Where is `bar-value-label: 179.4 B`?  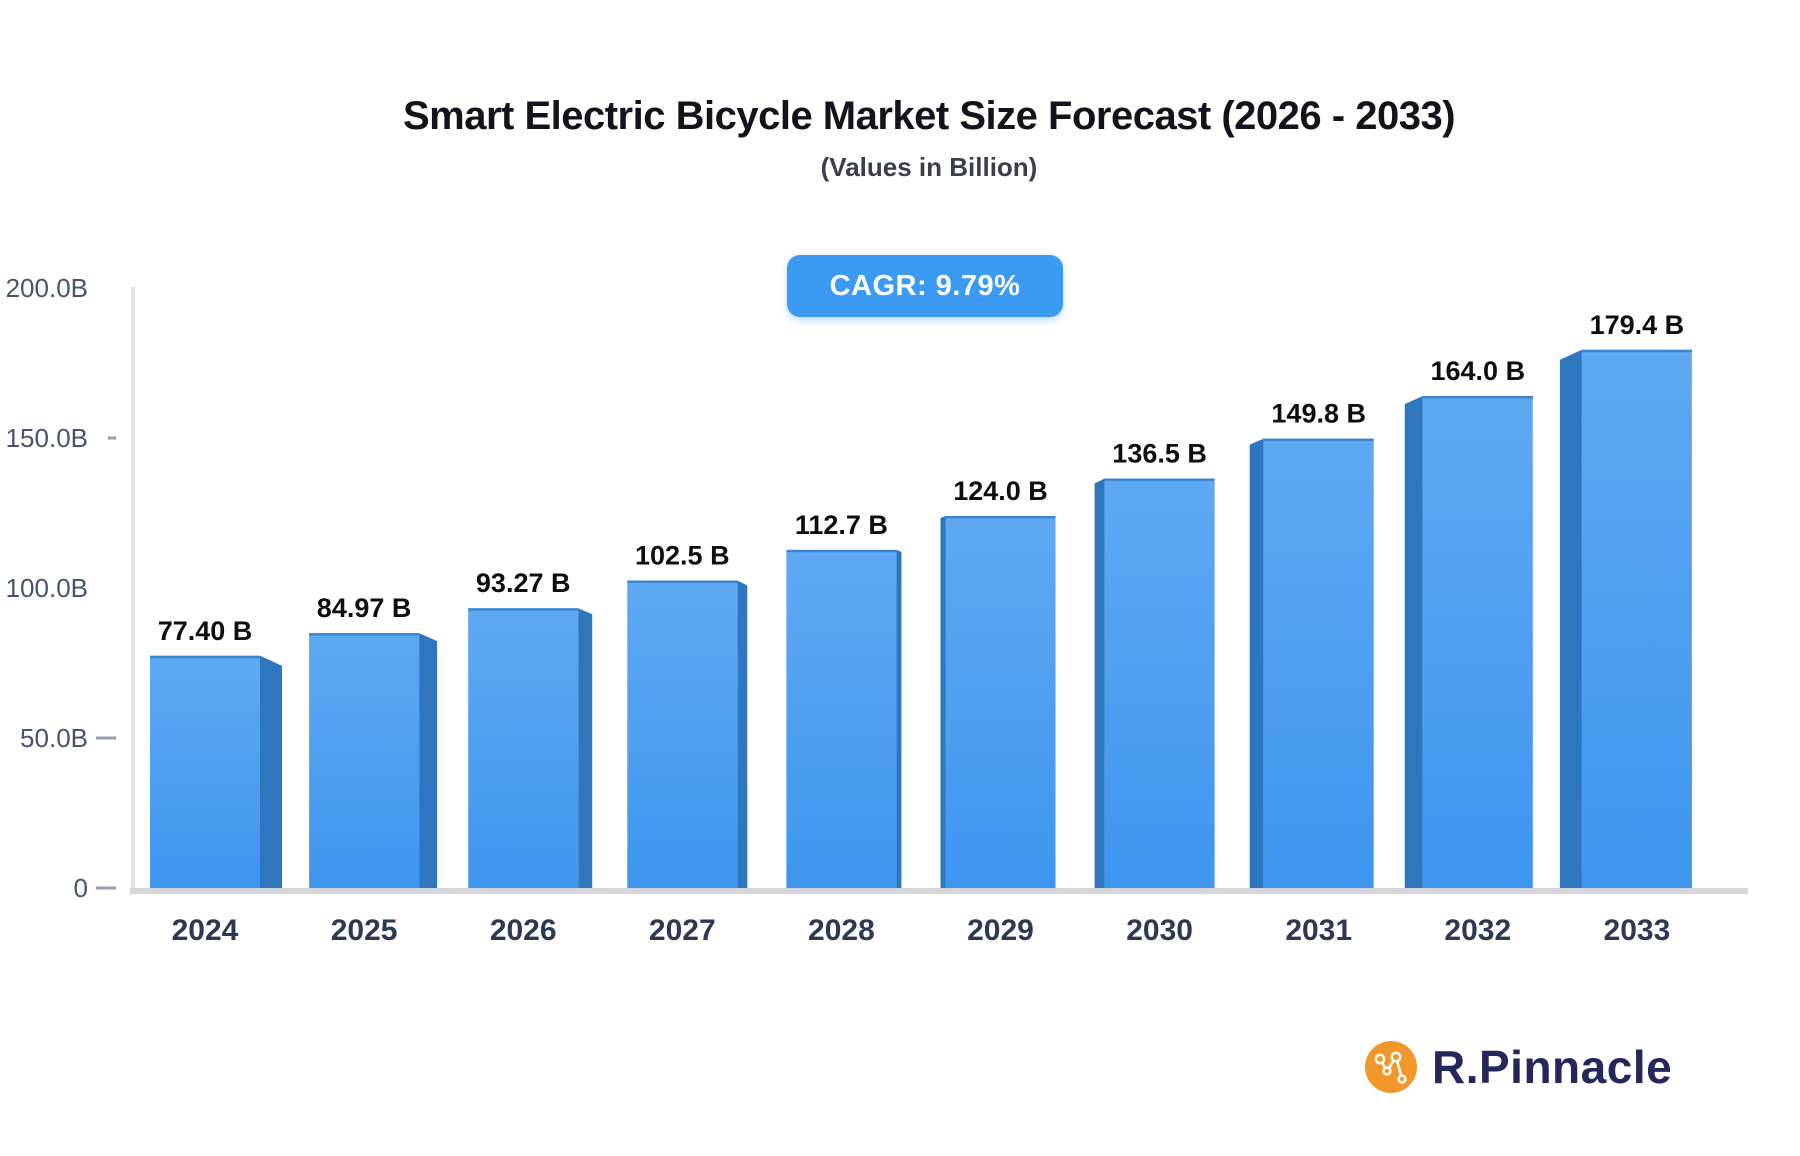 bar-value-label: 179.4 B is located at coordinates (1637, 325).